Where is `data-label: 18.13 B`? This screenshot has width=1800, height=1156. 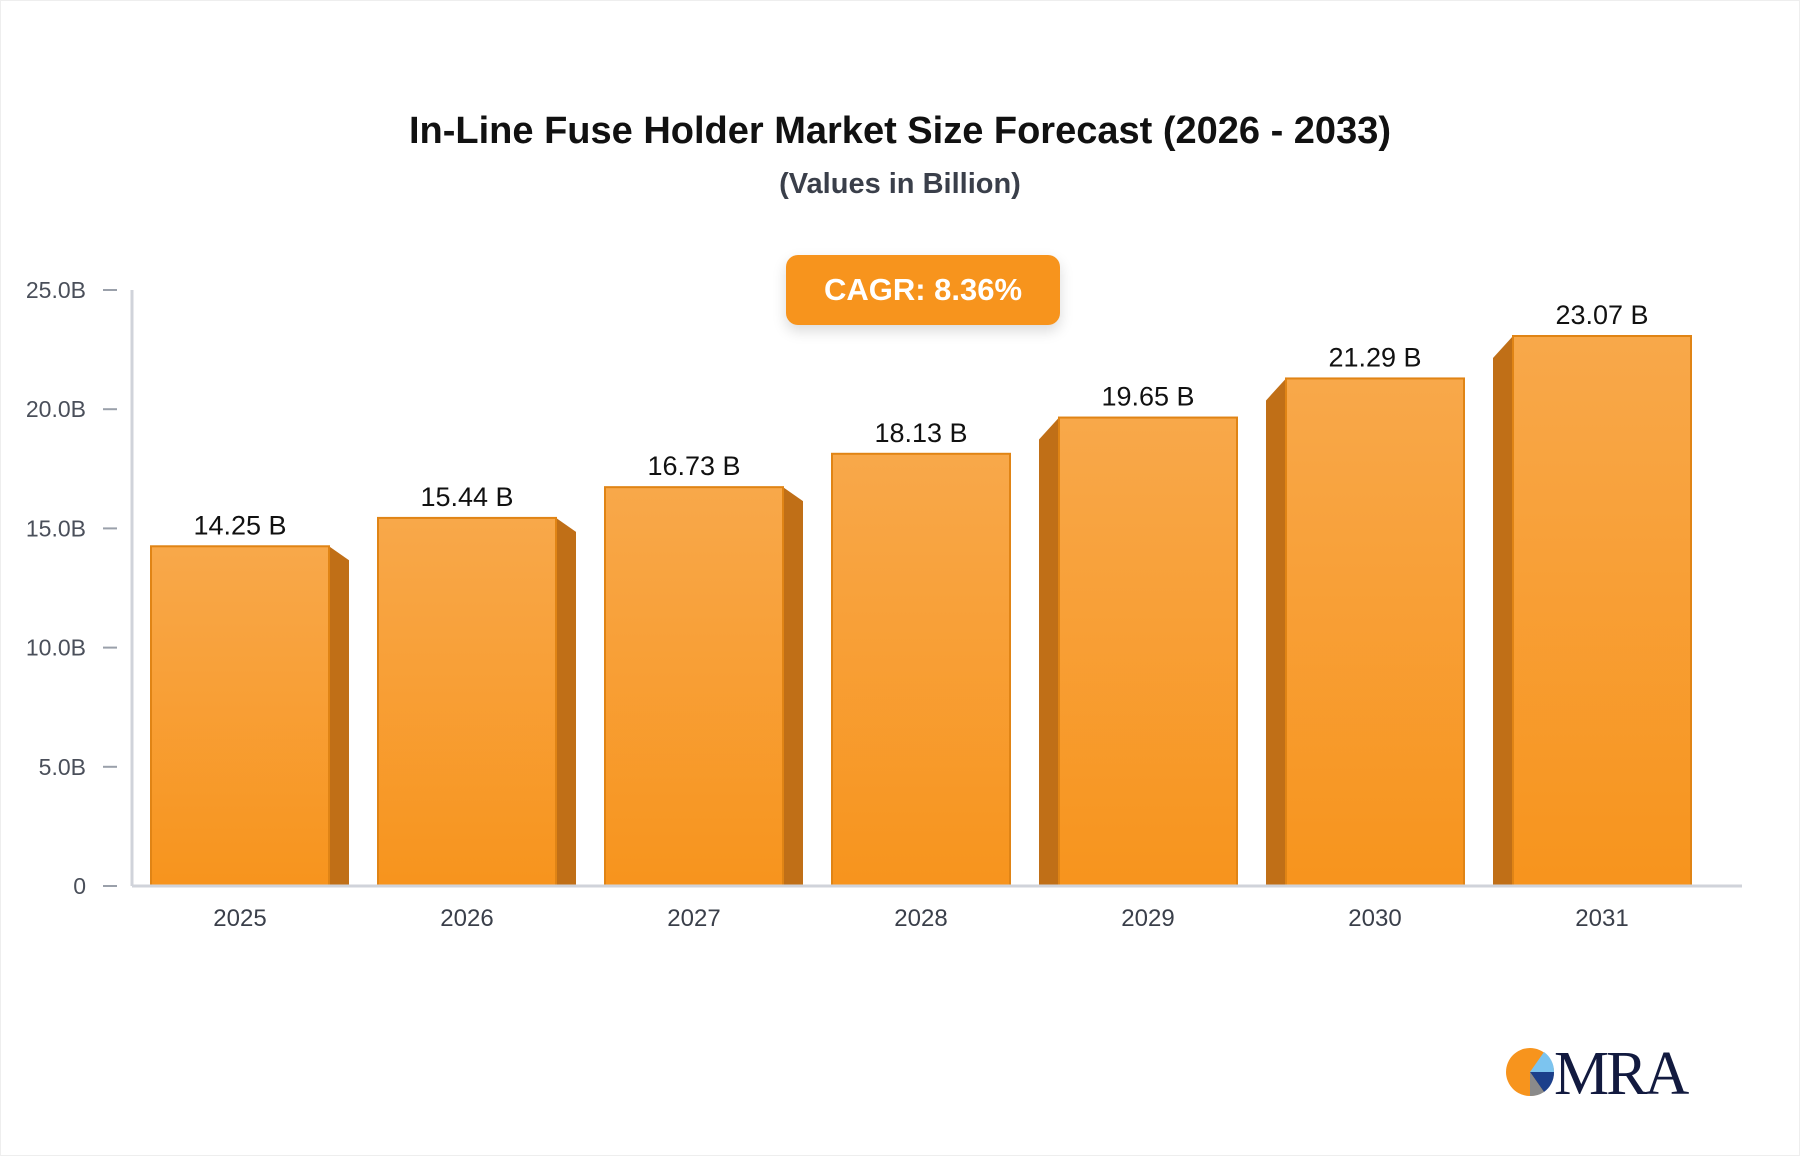
data-label: 18.13 B is located at coordinates (920, 433).